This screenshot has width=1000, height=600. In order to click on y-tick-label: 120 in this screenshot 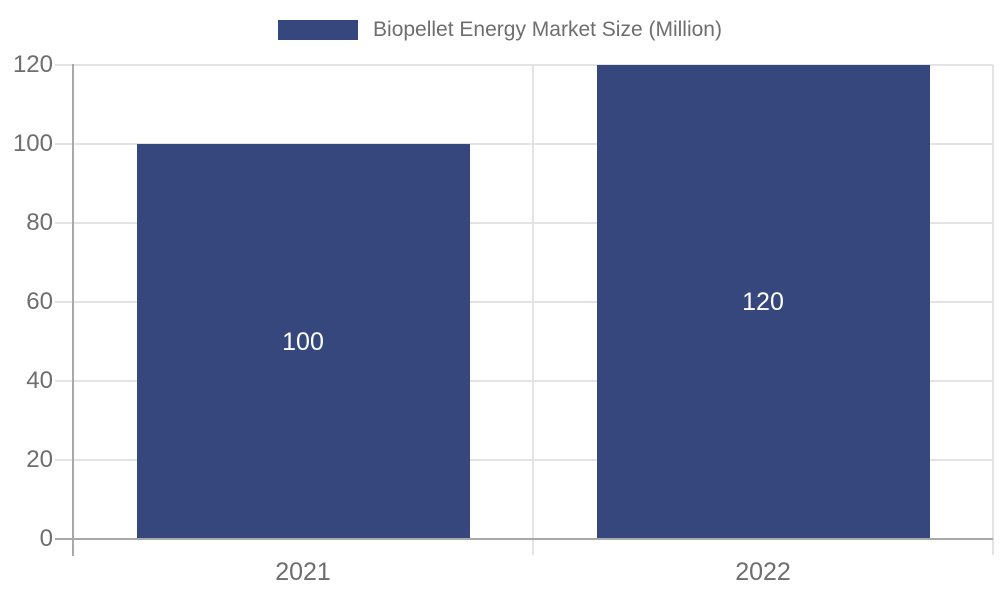, I will do `click(32, 64)`.